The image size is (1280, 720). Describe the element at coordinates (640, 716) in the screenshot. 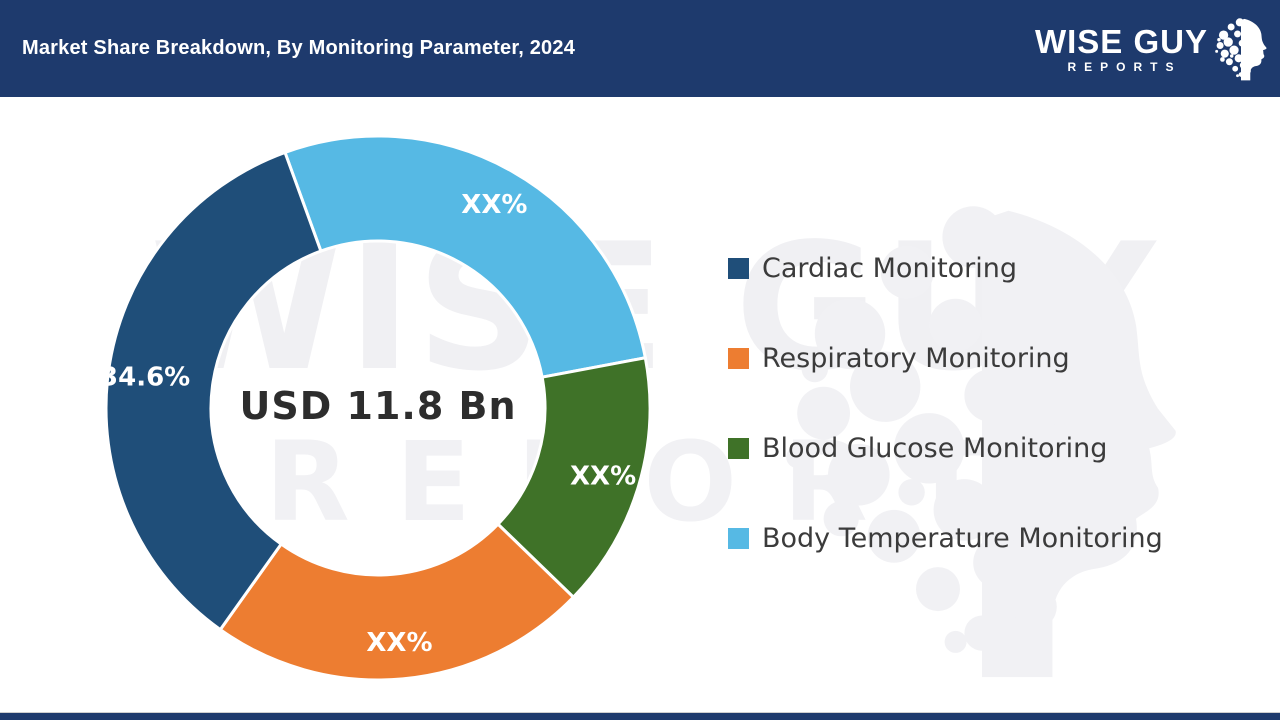

I see `footer-bar` at that location.